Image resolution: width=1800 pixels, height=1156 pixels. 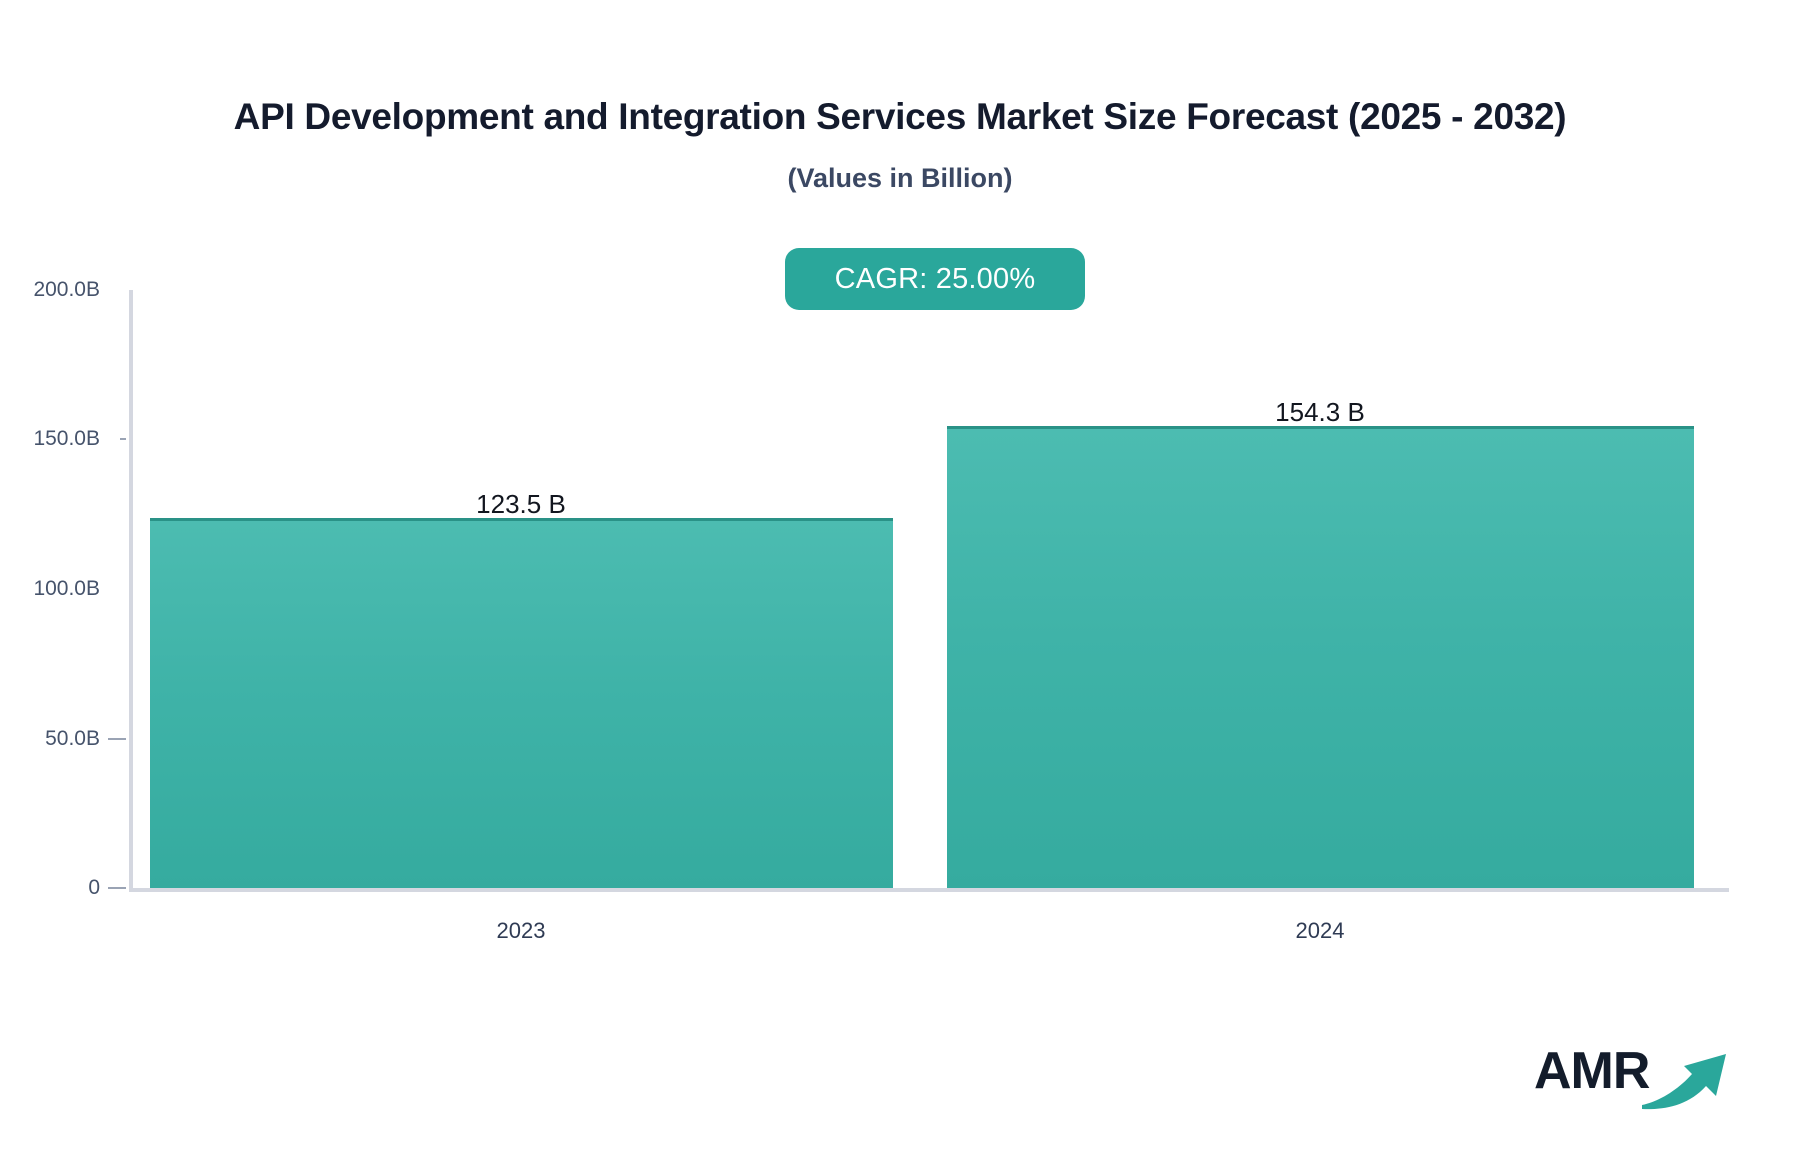 What do you see at coordinates (66, 438) in the screenshot?
I see `y-axis-tick-label: 150.0B` at bounding box center [66, 438].